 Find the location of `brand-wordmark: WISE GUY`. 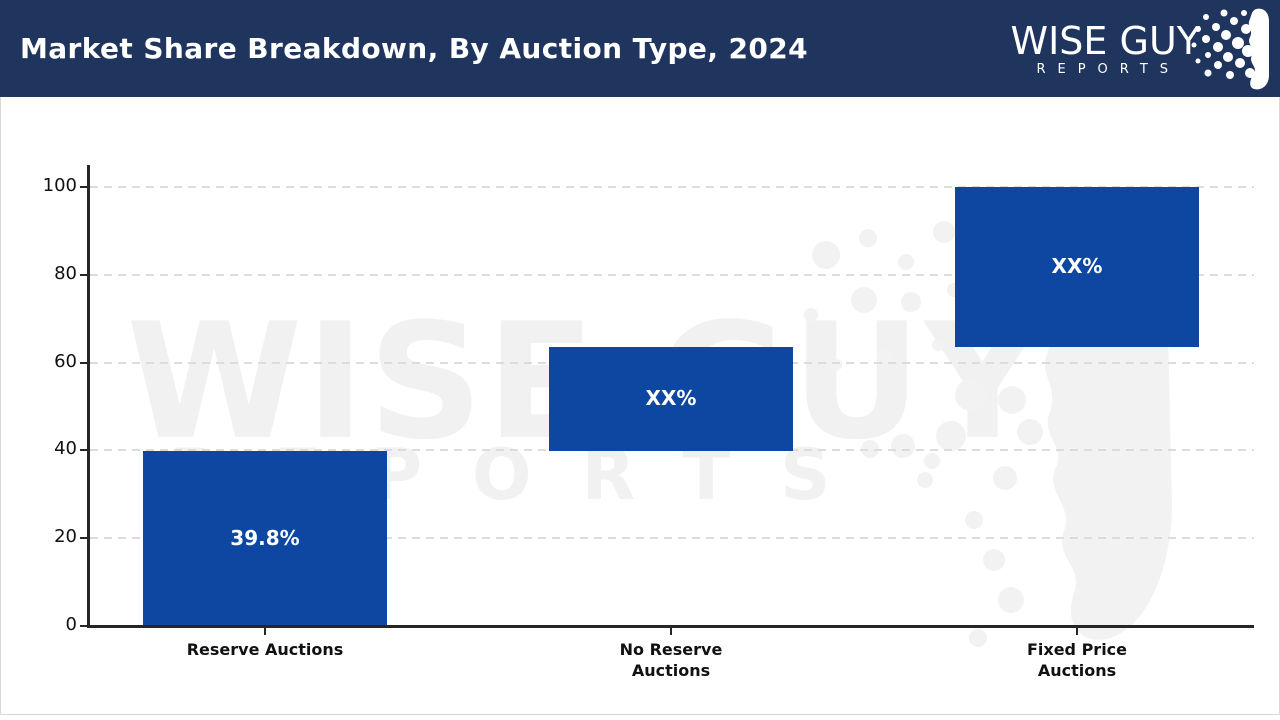

brand-wordmark: WISE GUY is located at coordinates (1105, 41).